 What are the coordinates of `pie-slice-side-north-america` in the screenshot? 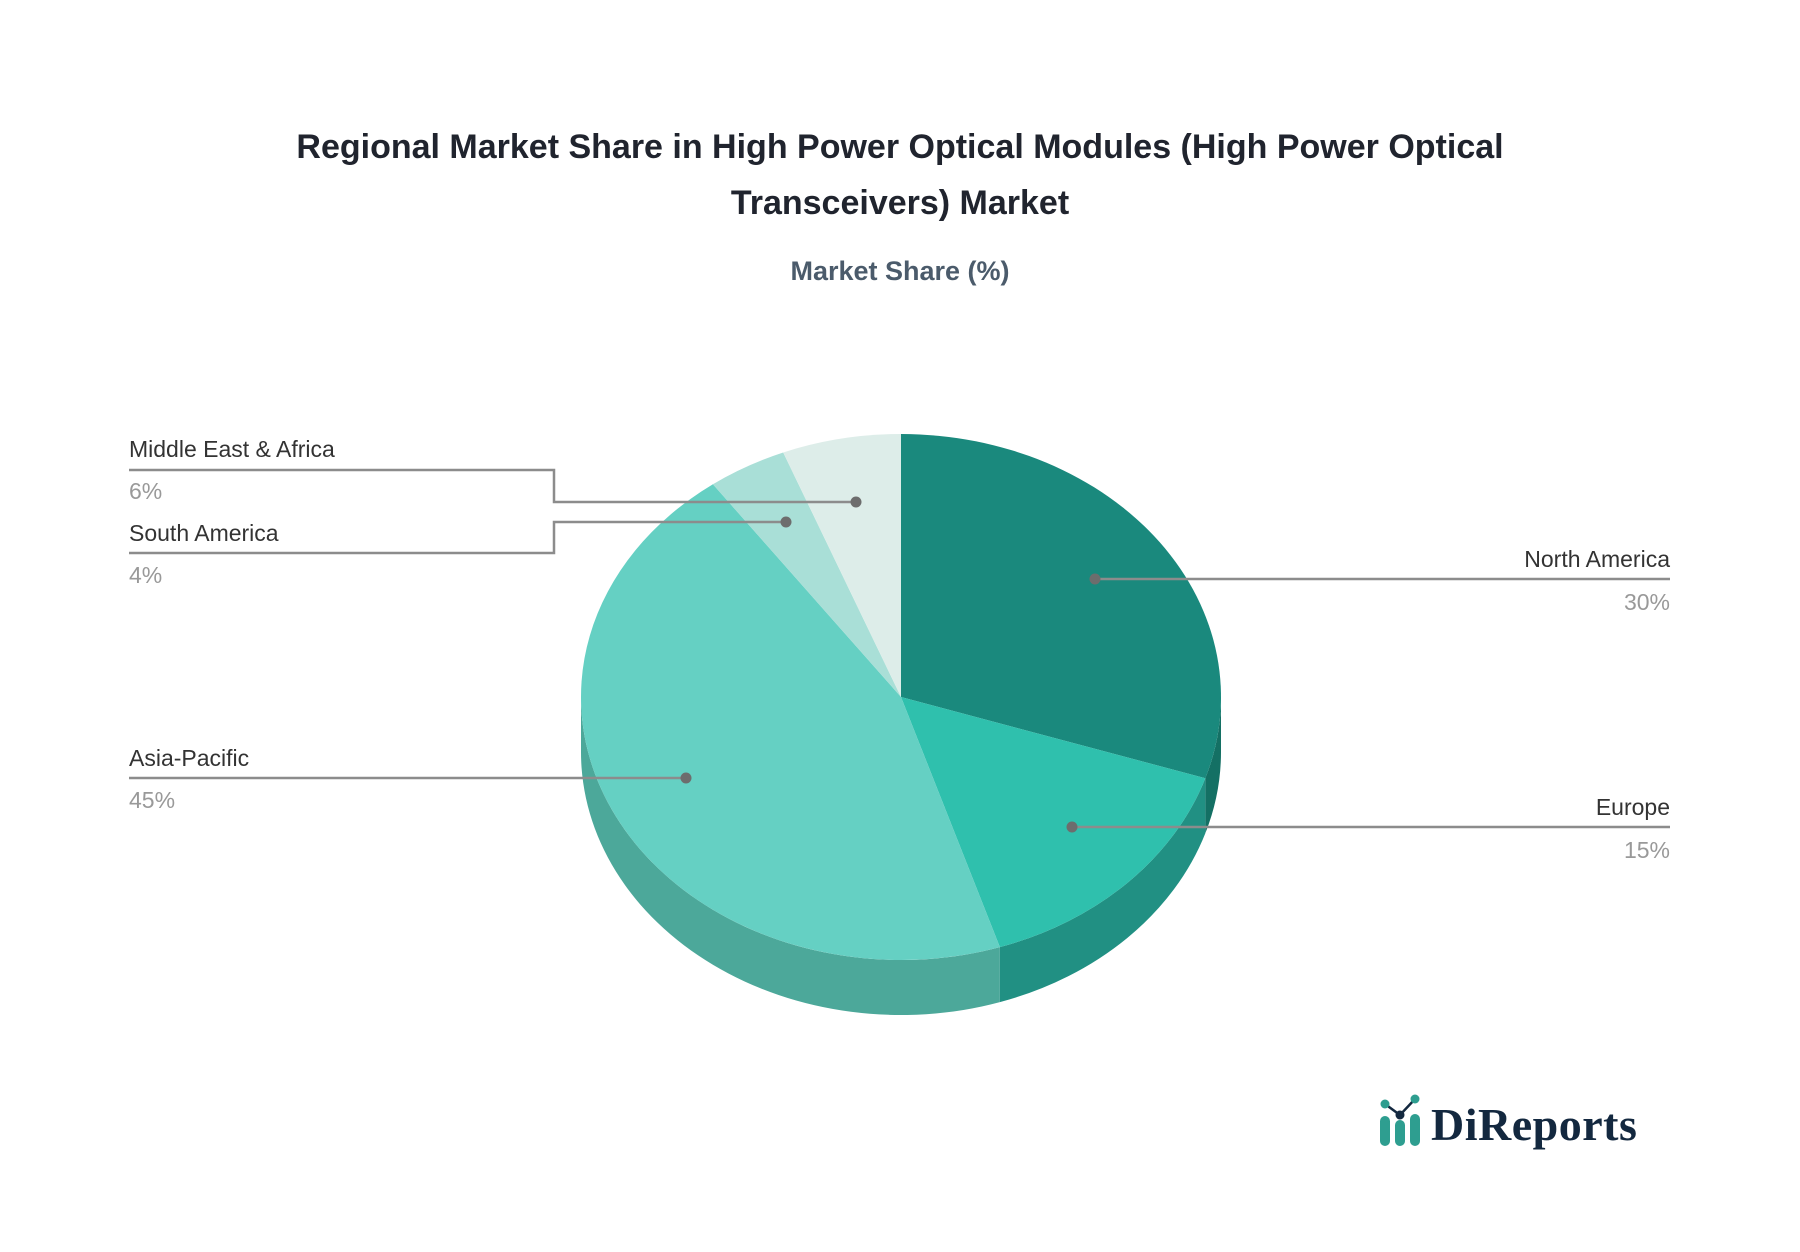 It's located at (1213, 765).